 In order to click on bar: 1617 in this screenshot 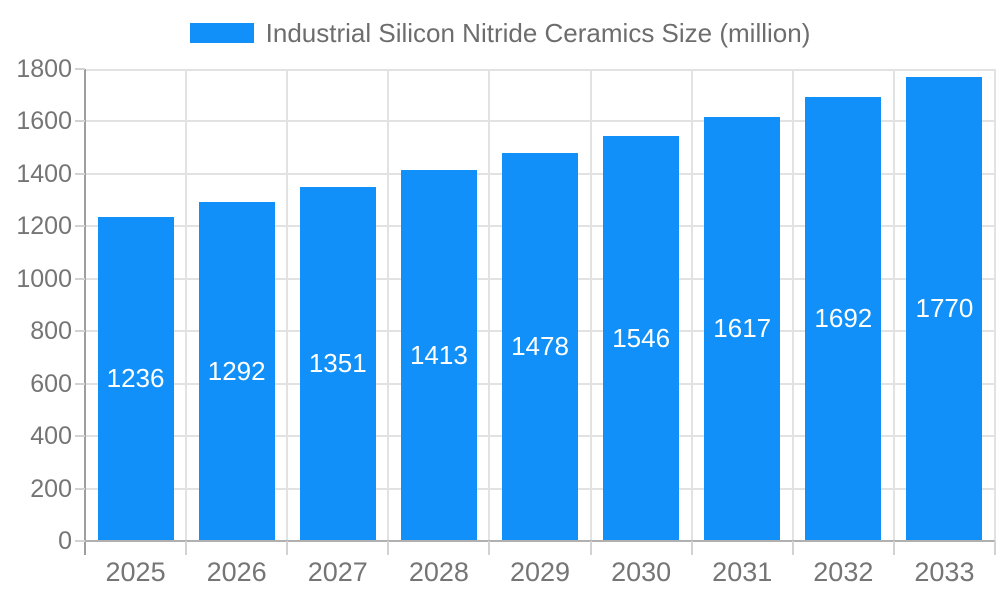, I will do `click(742, 329)`.